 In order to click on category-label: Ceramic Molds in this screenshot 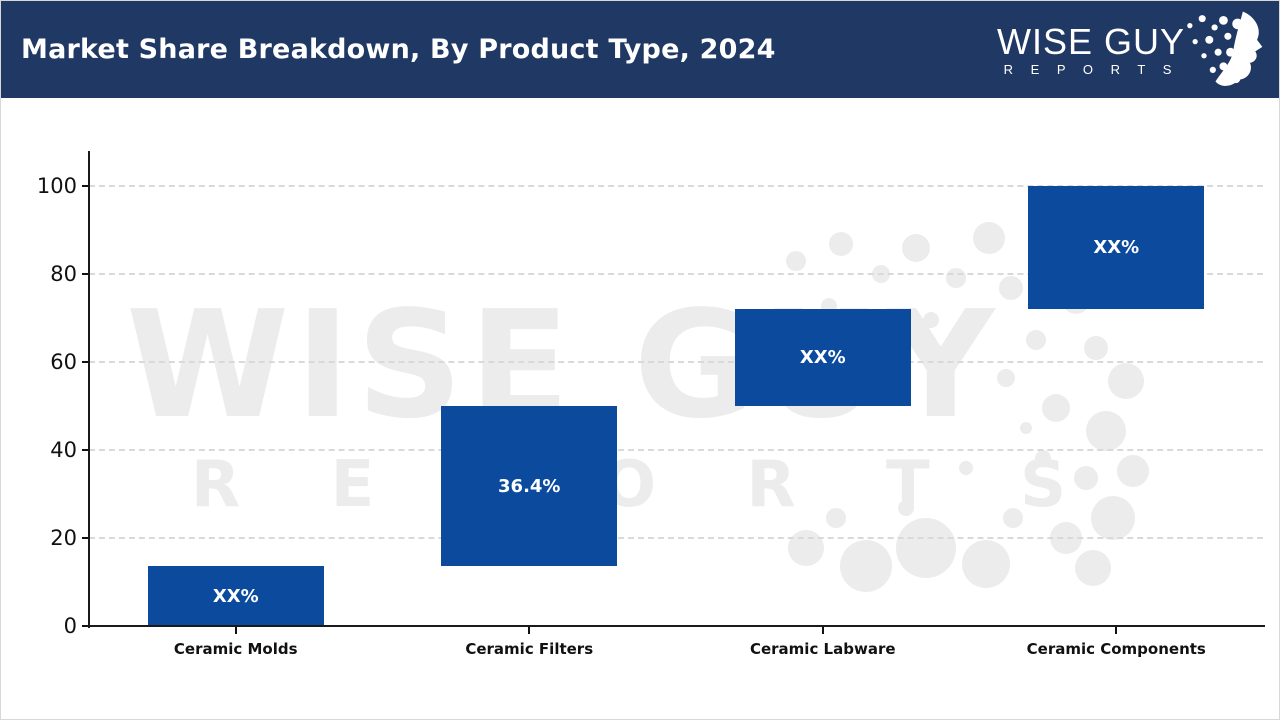, I will do `click(235, 649)`.